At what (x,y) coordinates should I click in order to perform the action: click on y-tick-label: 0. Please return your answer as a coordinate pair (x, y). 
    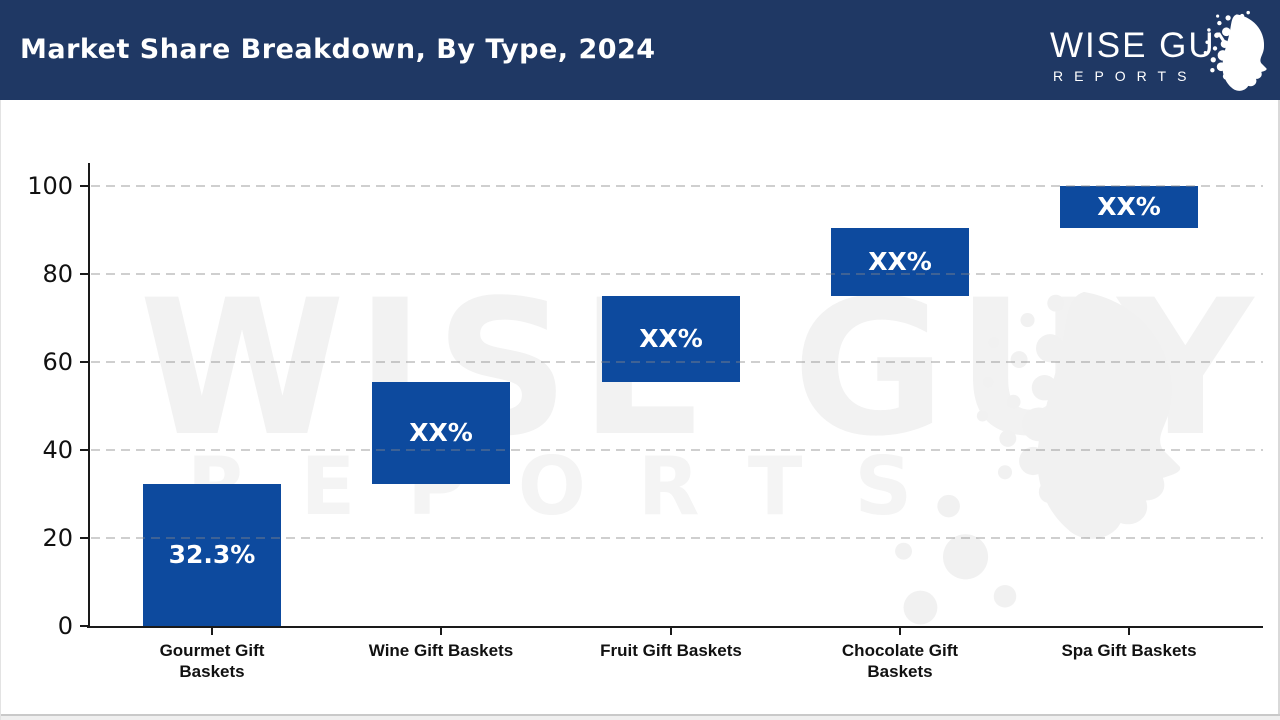
    Looking at the image, I should click on (65, 626).